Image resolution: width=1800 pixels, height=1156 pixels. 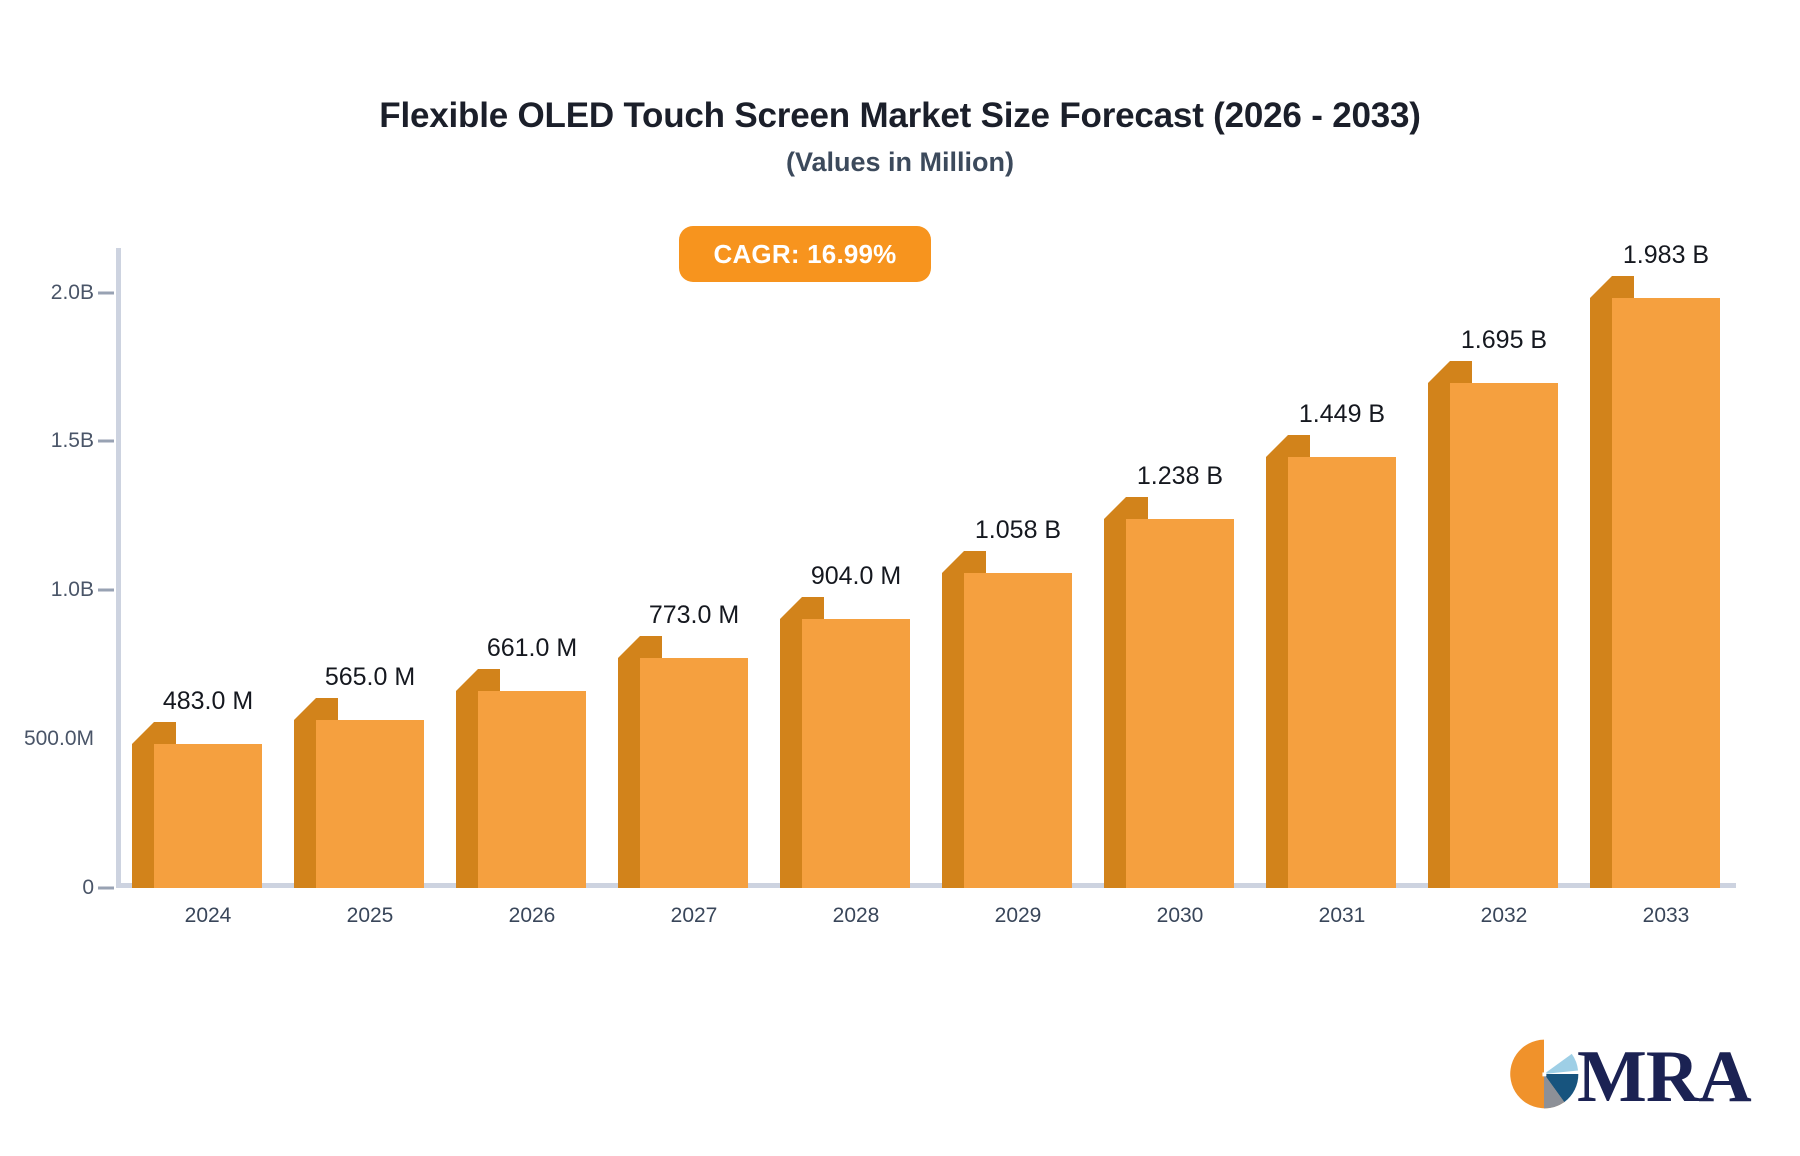 What do you see at coordinates (1664, 1076) in the screenshot?
I see `logo-wordmark: MRA` at bounding box center [1664, 1076].